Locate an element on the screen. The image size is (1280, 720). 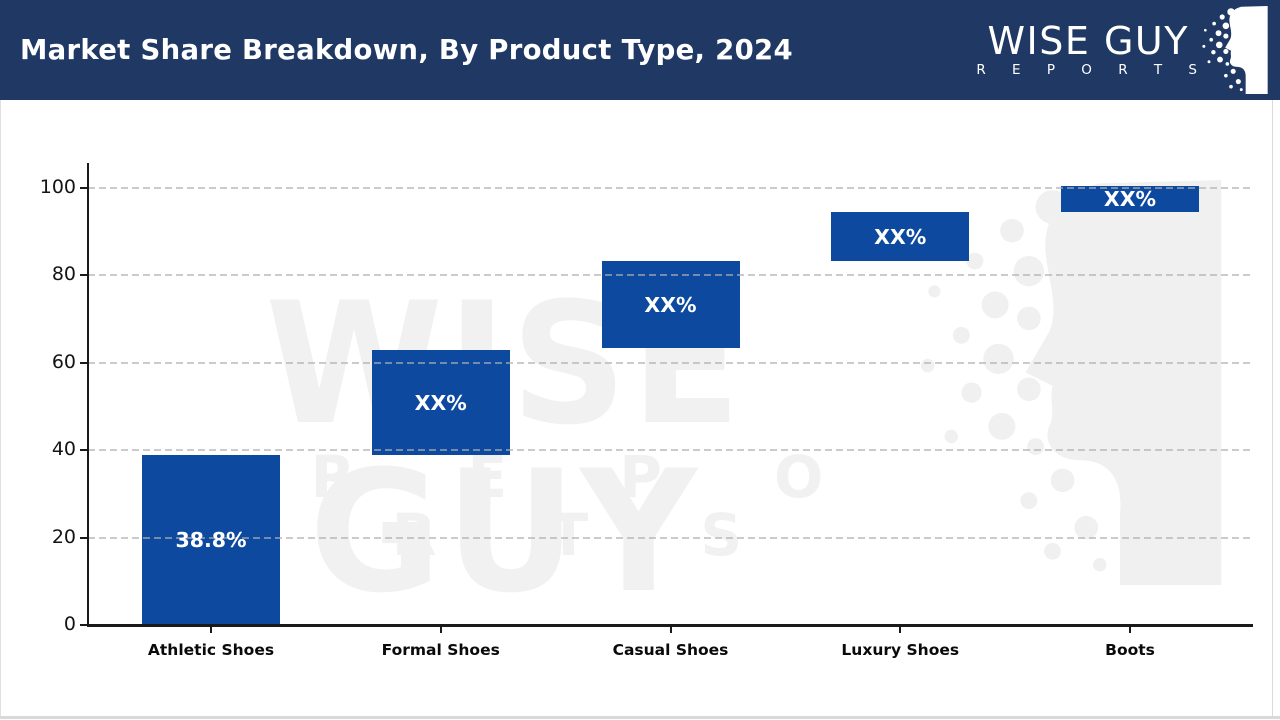
x-tick-label-boots: Boots is located at coordinates (1130, 650).